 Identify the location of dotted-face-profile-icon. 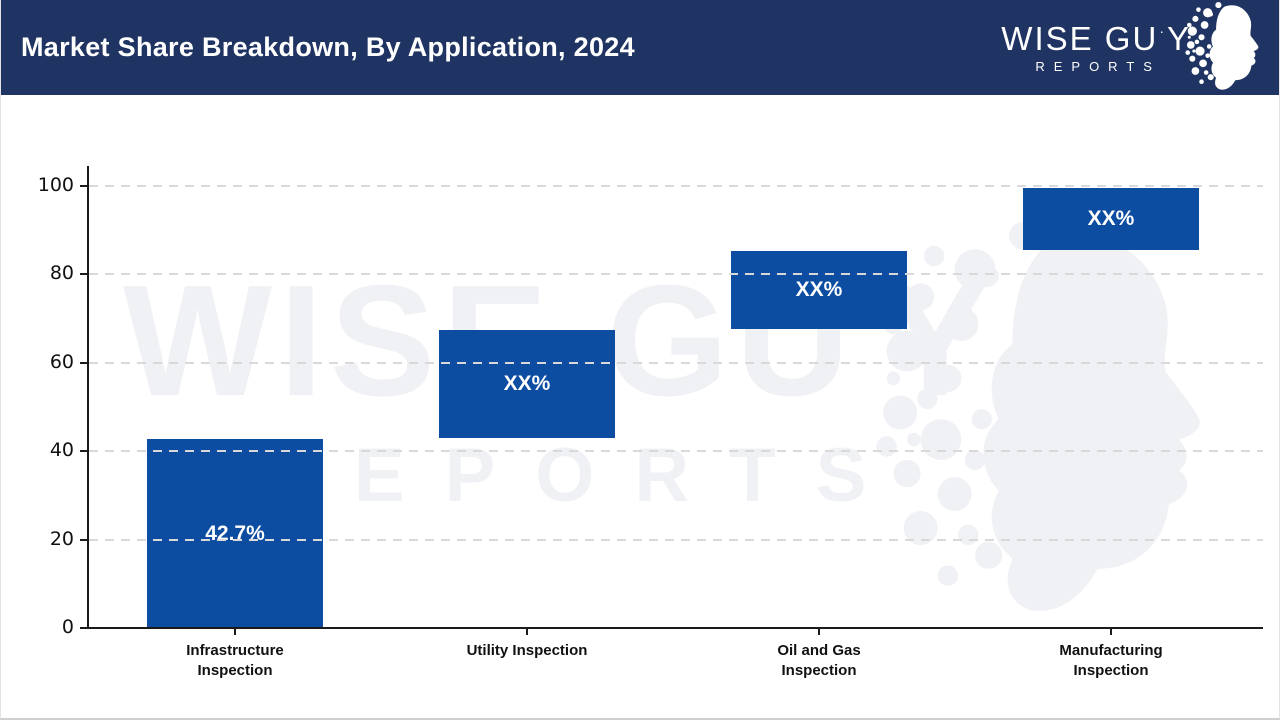
(1222, 45).